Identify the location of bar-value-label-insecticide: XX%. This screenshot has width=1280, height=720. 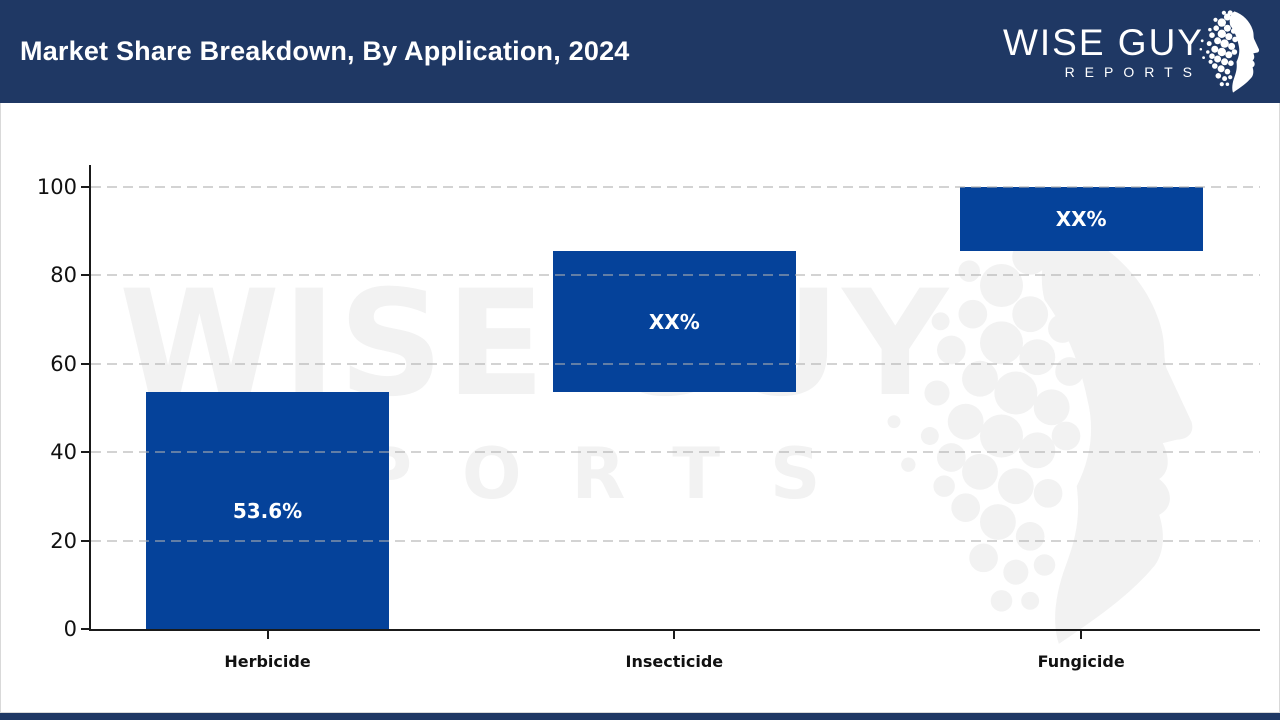
(674, 321).